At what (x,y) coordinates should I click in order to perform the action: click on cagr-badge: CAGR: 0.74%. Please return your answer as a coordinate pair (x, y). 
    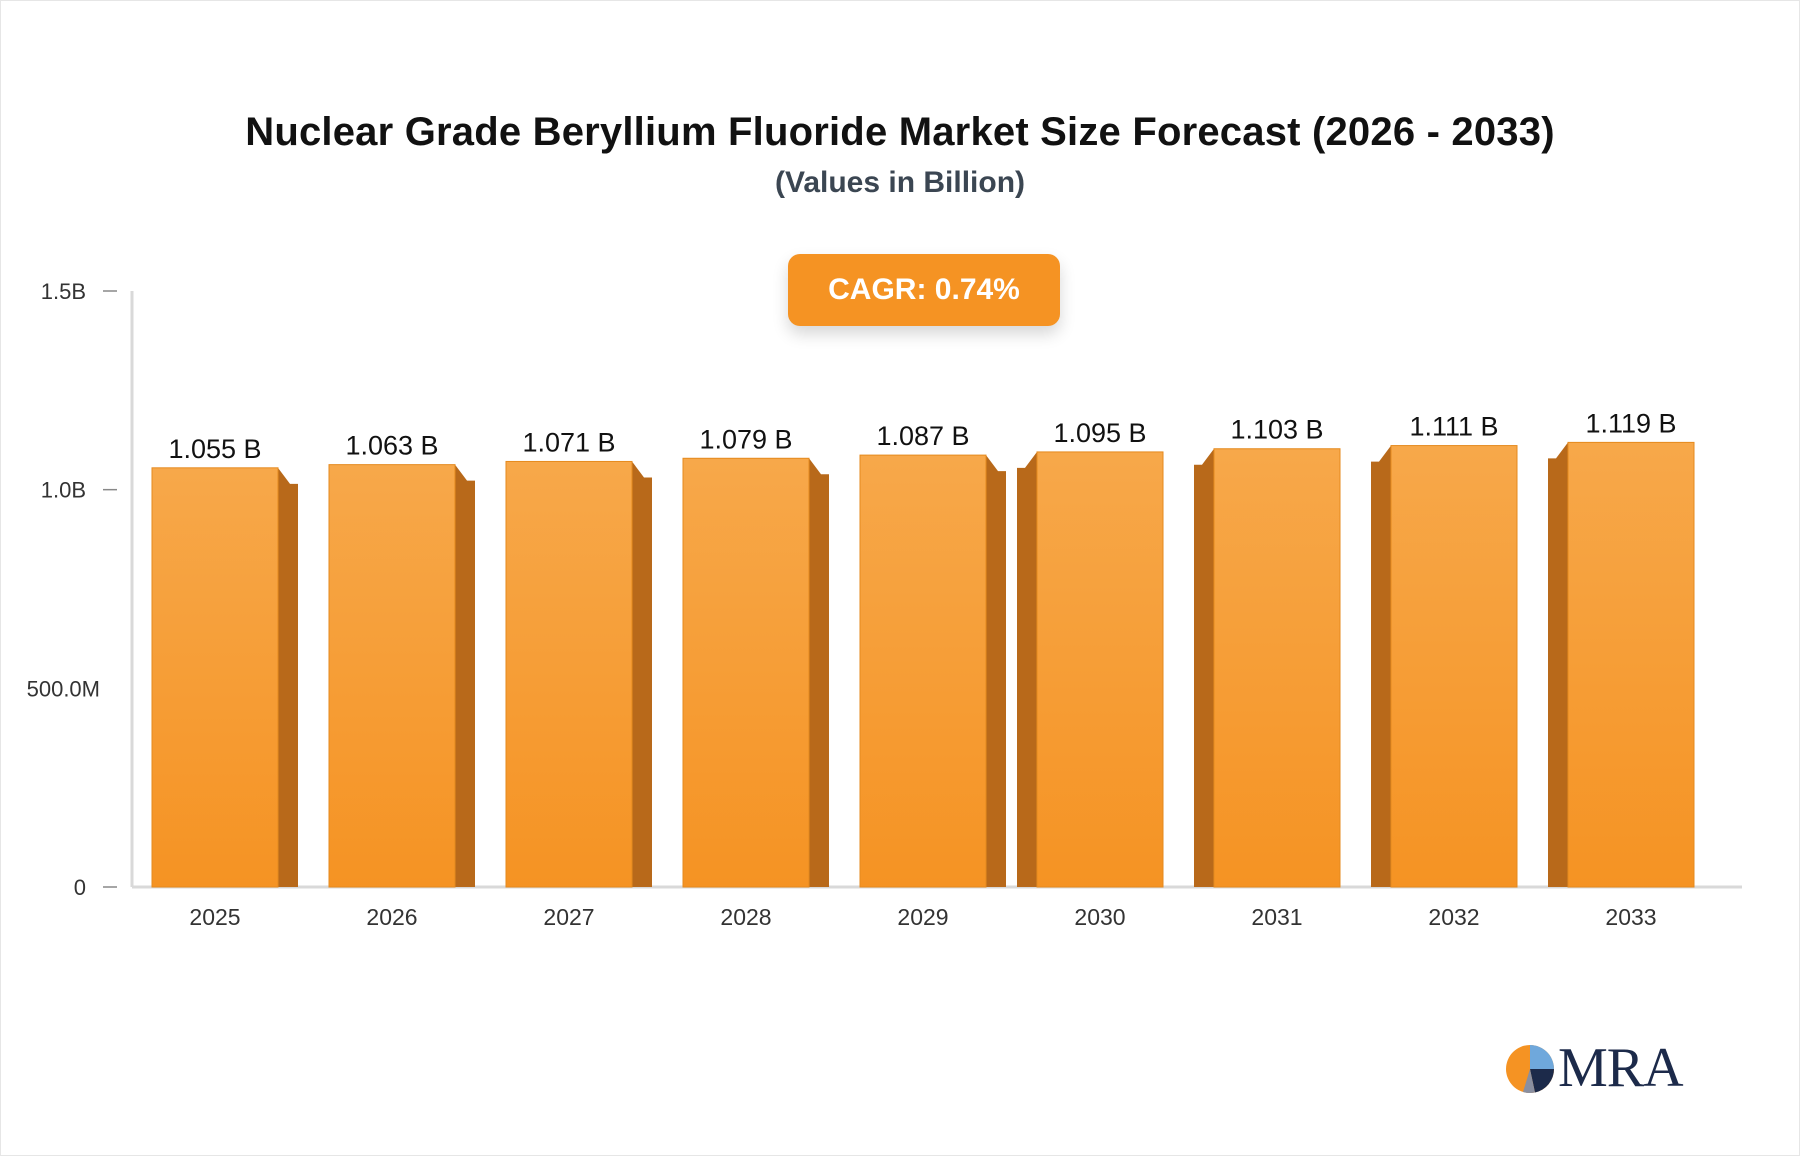
    Looking at the image, I should click on (924, 290).